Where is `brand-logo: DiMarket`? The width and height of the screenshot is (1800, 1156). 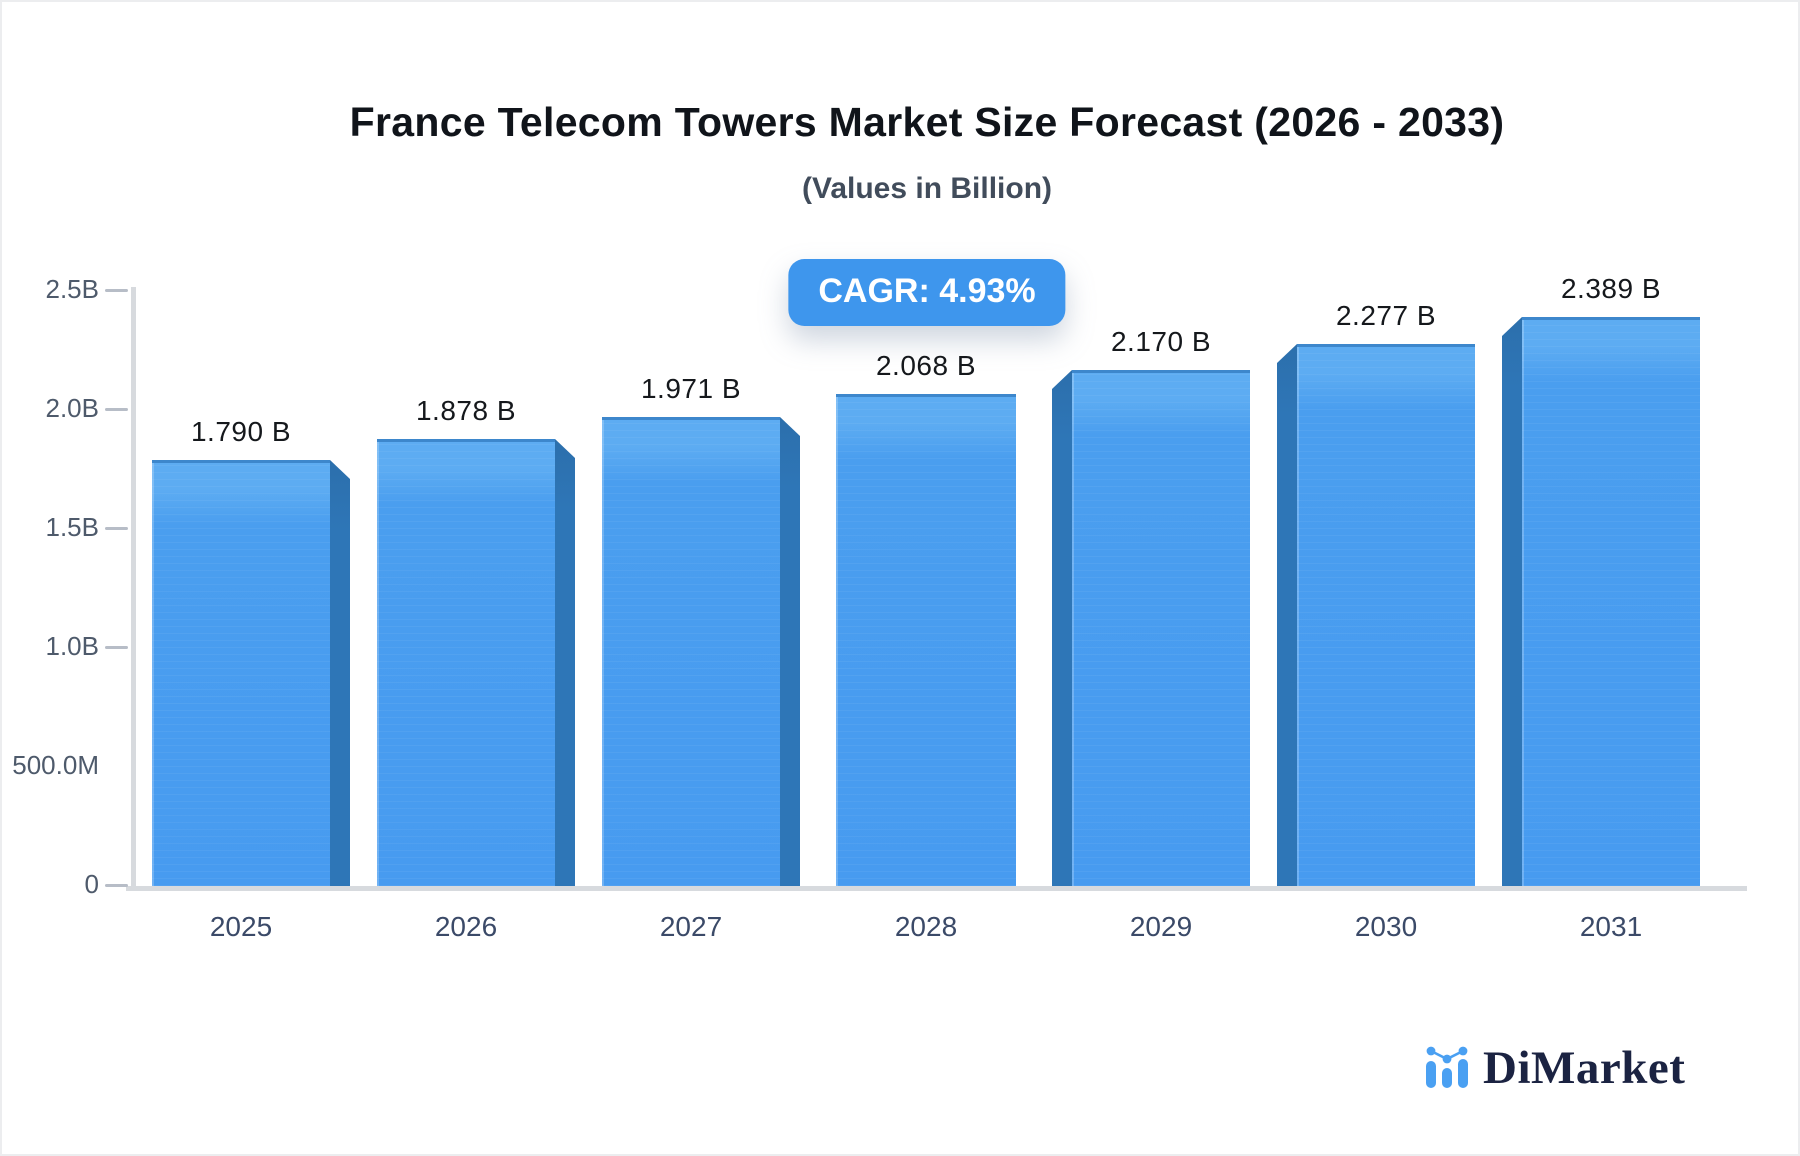 brand-logo: DiMarket is located at coordinates (1554, 1068).